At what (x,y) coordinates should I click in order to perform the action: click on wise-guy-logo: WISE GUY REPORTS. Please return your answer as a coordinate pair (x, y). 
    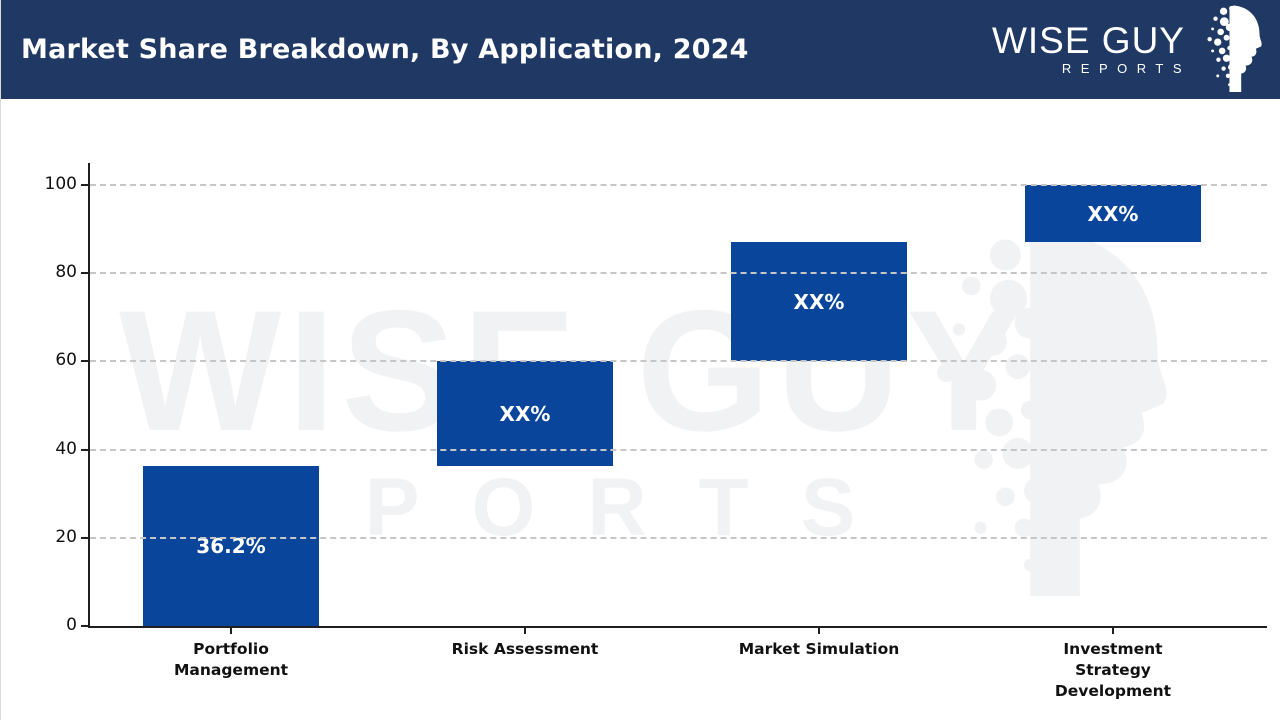
    Looking at the image, I should click on (1136, 50).